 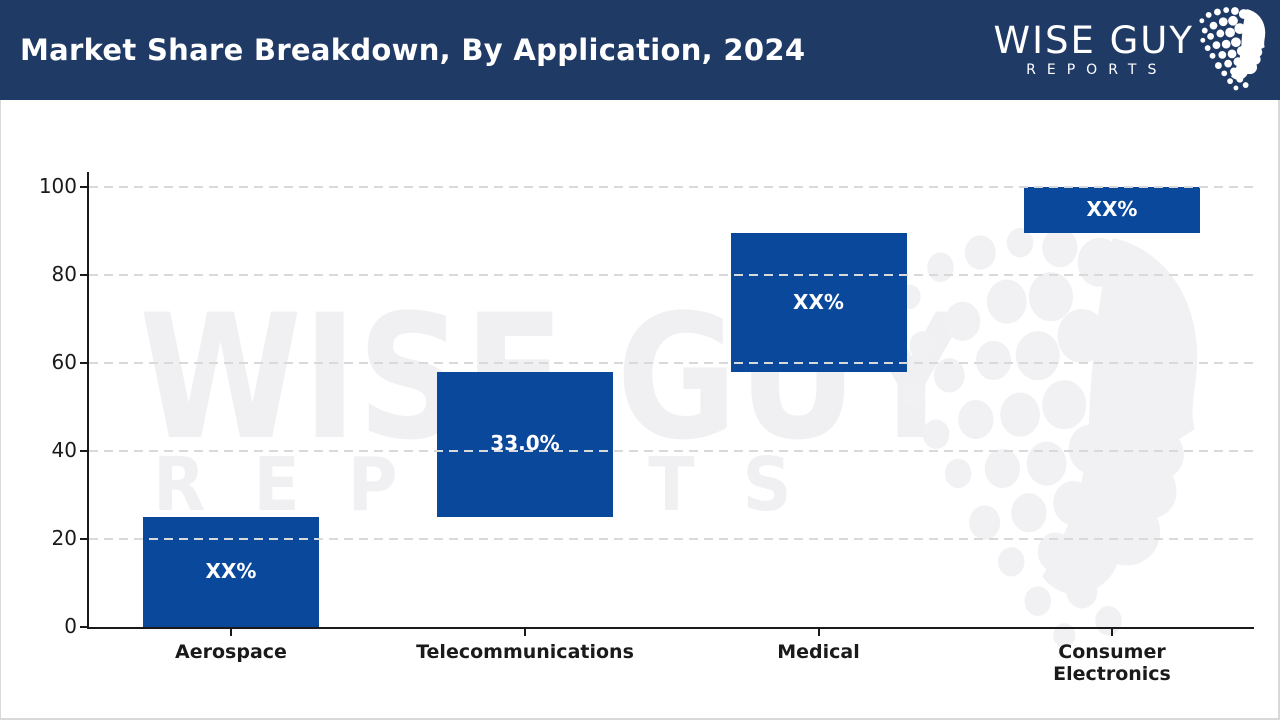 What do you see at coordinates (1093, 40) in the screenshot?
I see `logo-wordmark: WISE GUY` at bounding box center [1093, 40].